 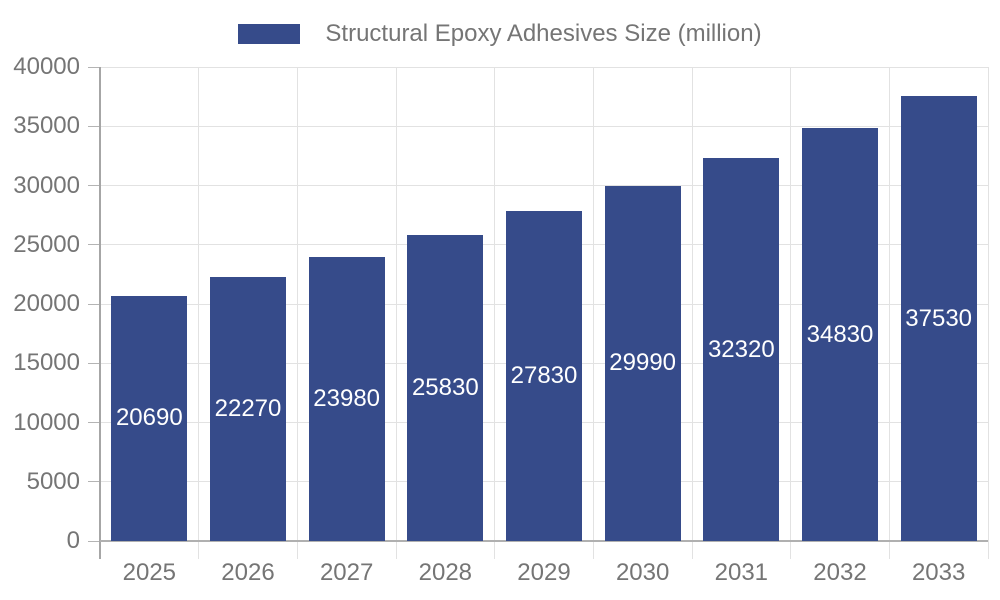 I want to click on bar-2026: 22270, so click(x=248, y=409).